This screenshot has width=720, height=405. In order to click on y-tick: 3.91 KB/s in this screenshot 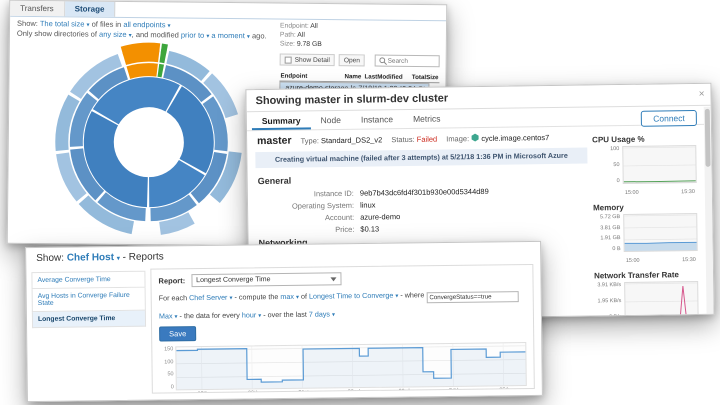, I will do `click(609, 285)`.